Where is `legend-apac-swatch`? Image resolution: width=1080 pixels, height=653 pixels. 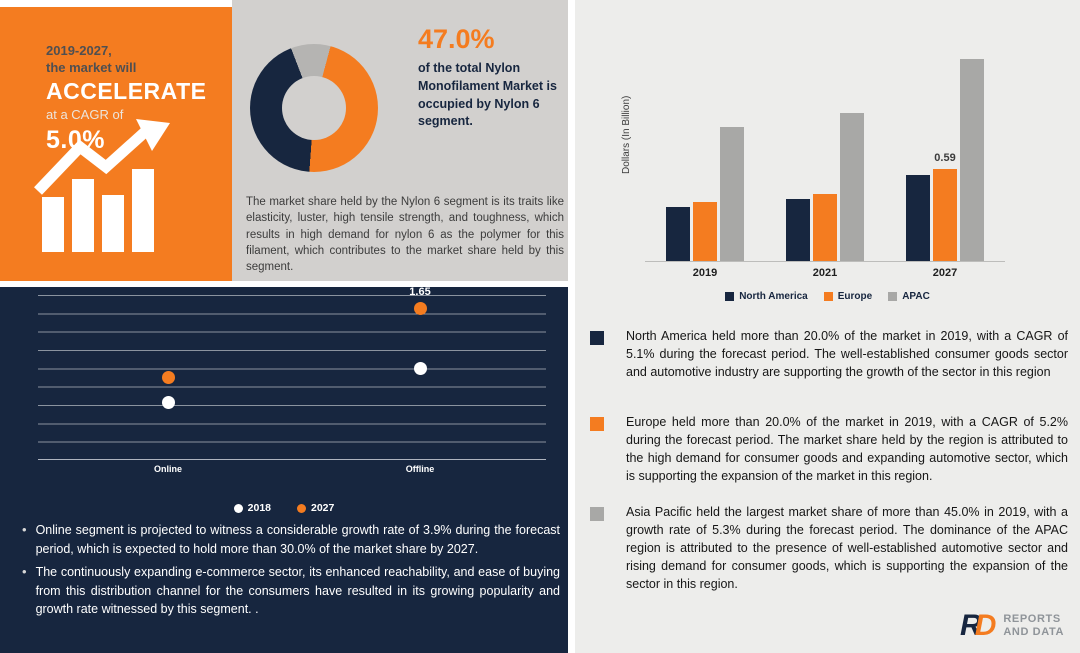 legend-apac-swatch is located at coordinates (893, 296).